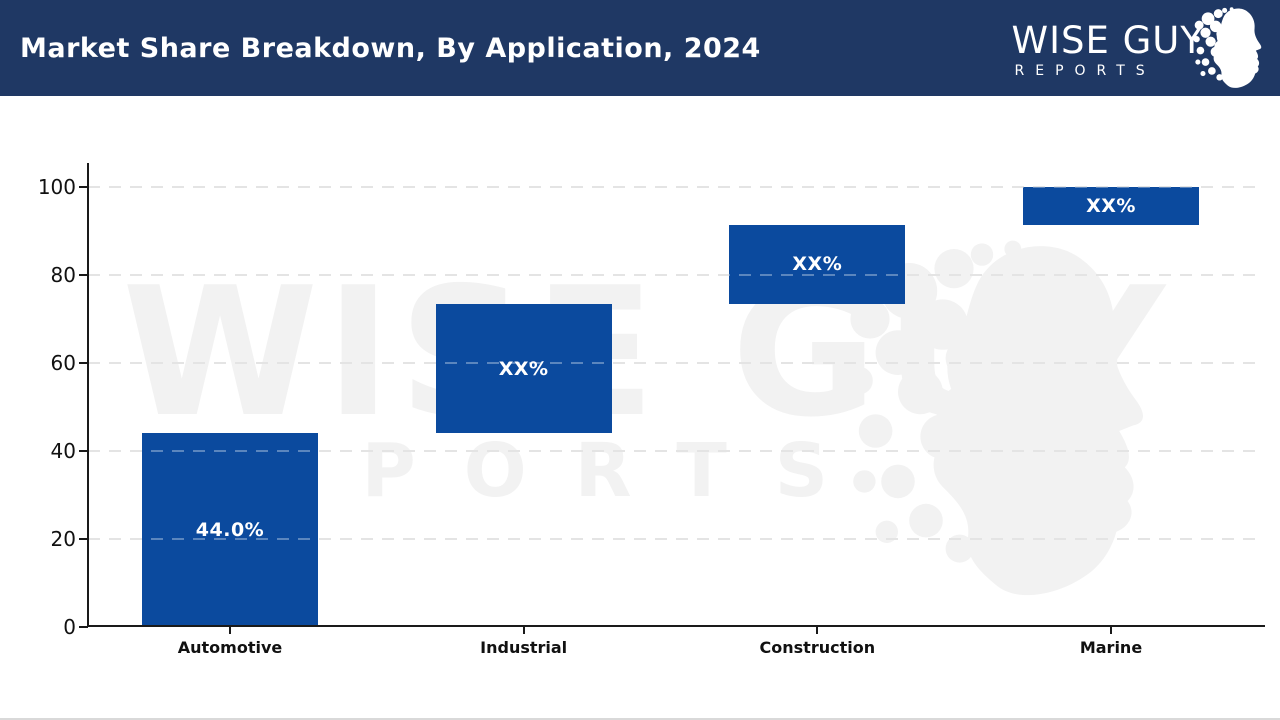 The height and width of the screenshot is (720, 1280). I want to click on bar-construction: XX%, so click(817, 264).